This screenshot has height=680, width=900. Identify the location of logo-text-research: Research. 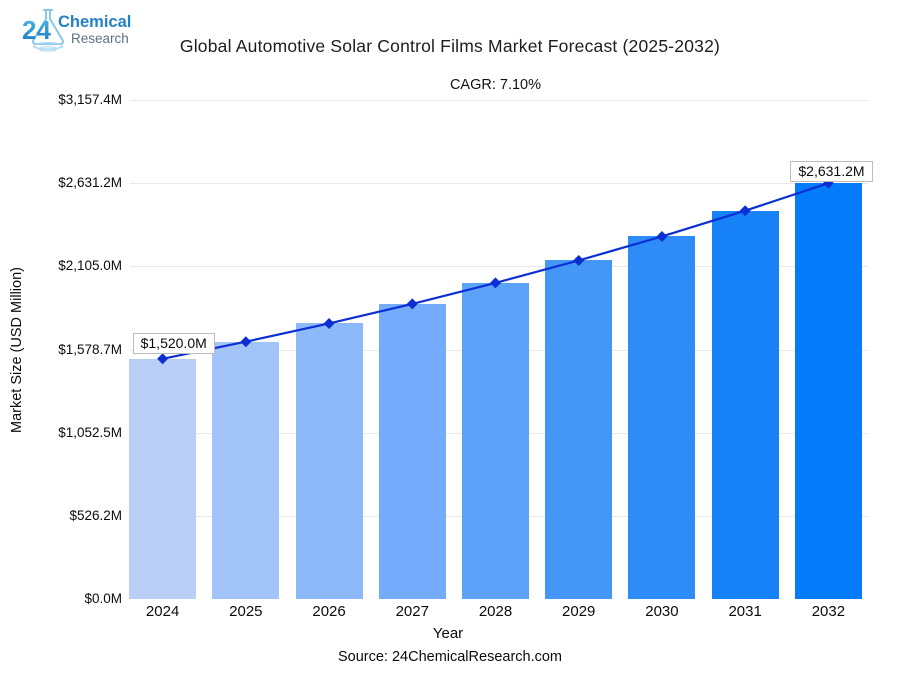
(100, 38).